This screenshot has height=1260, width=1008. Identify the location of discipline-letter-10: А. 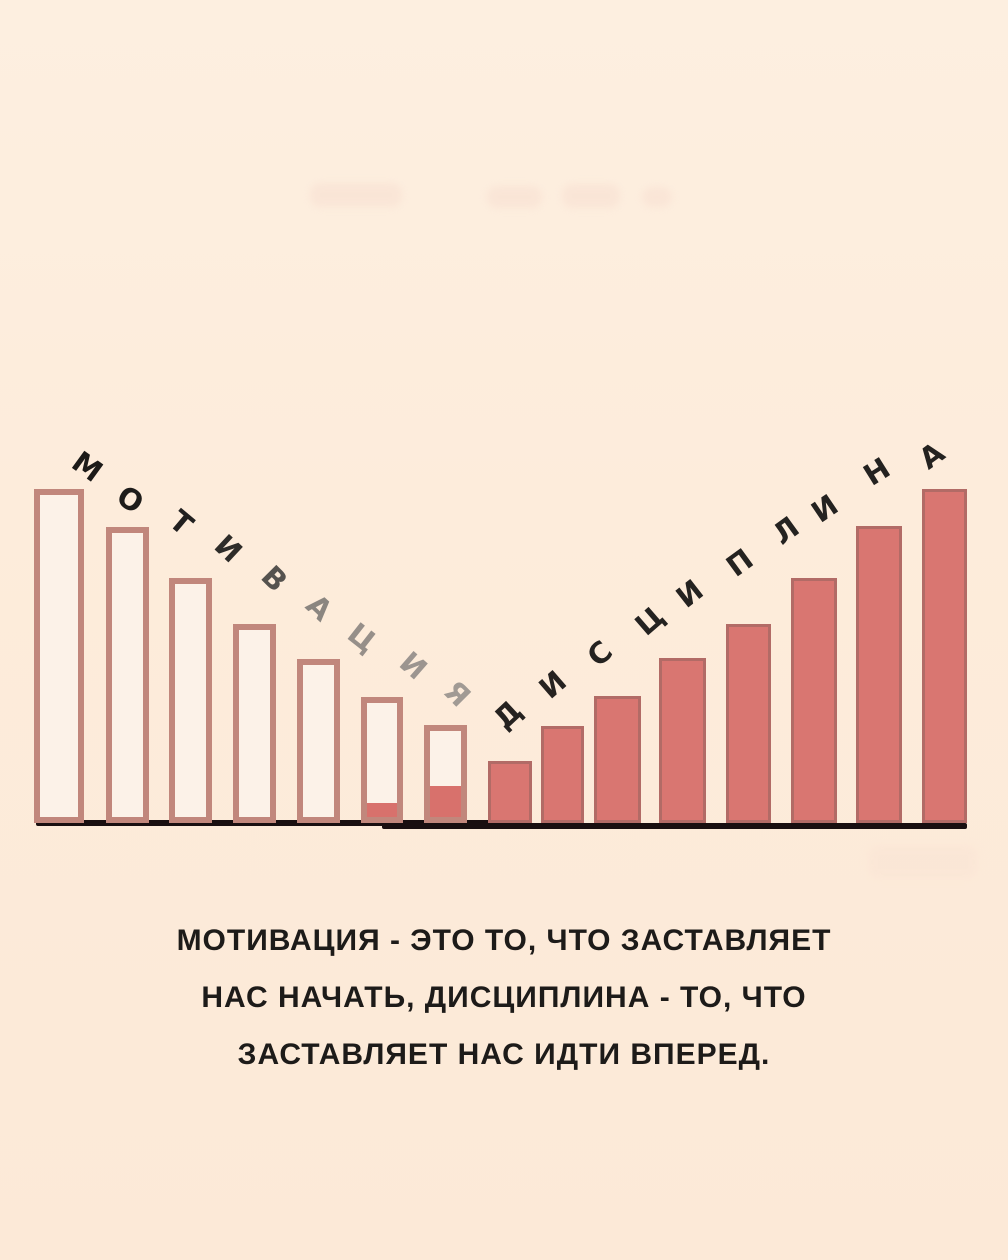
(931, 455).